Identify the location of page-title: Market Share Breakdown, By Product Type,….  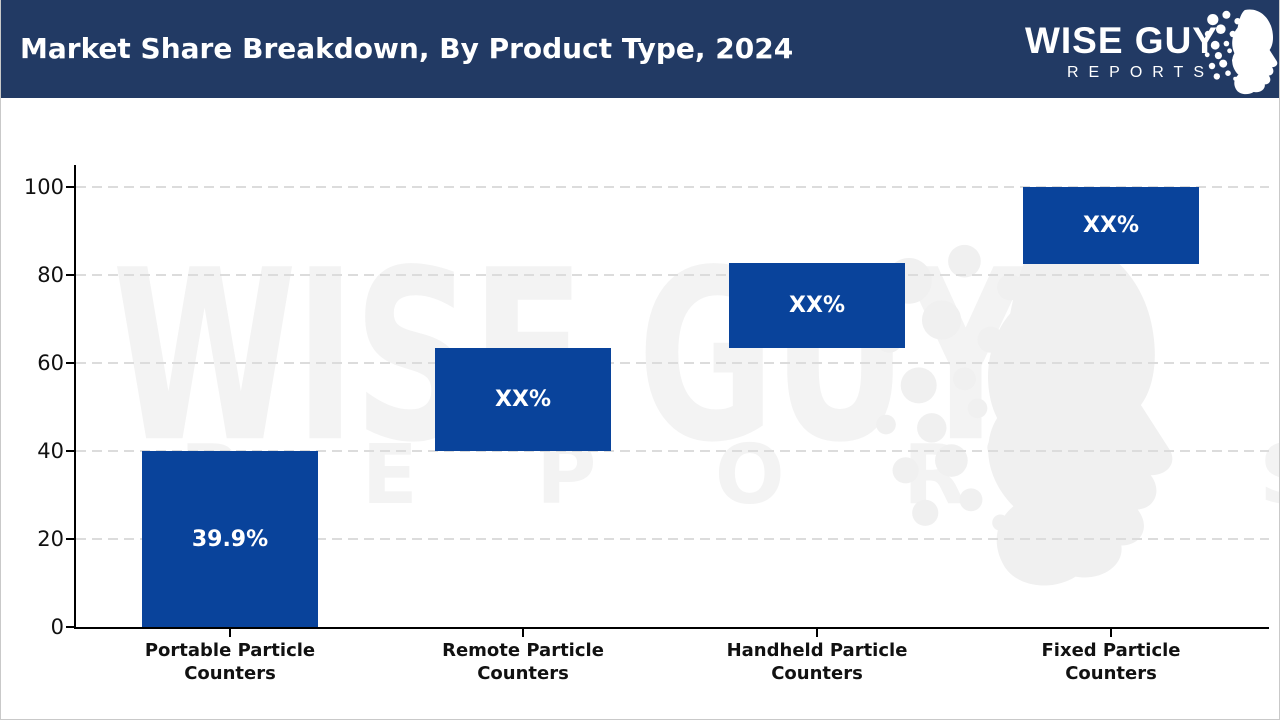
(407, 48).